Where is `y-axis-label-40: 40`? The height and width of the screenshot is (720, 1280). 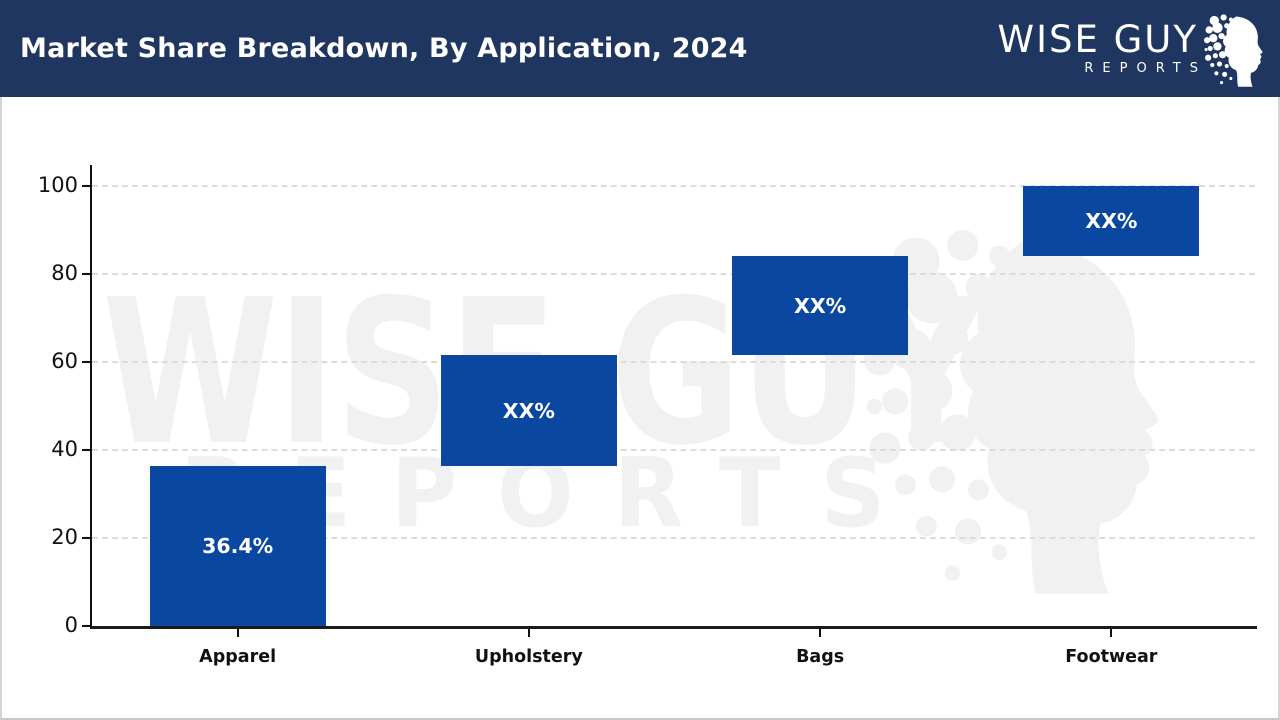 y-axis-label-40: 40 is located at coordinates (64, 449).